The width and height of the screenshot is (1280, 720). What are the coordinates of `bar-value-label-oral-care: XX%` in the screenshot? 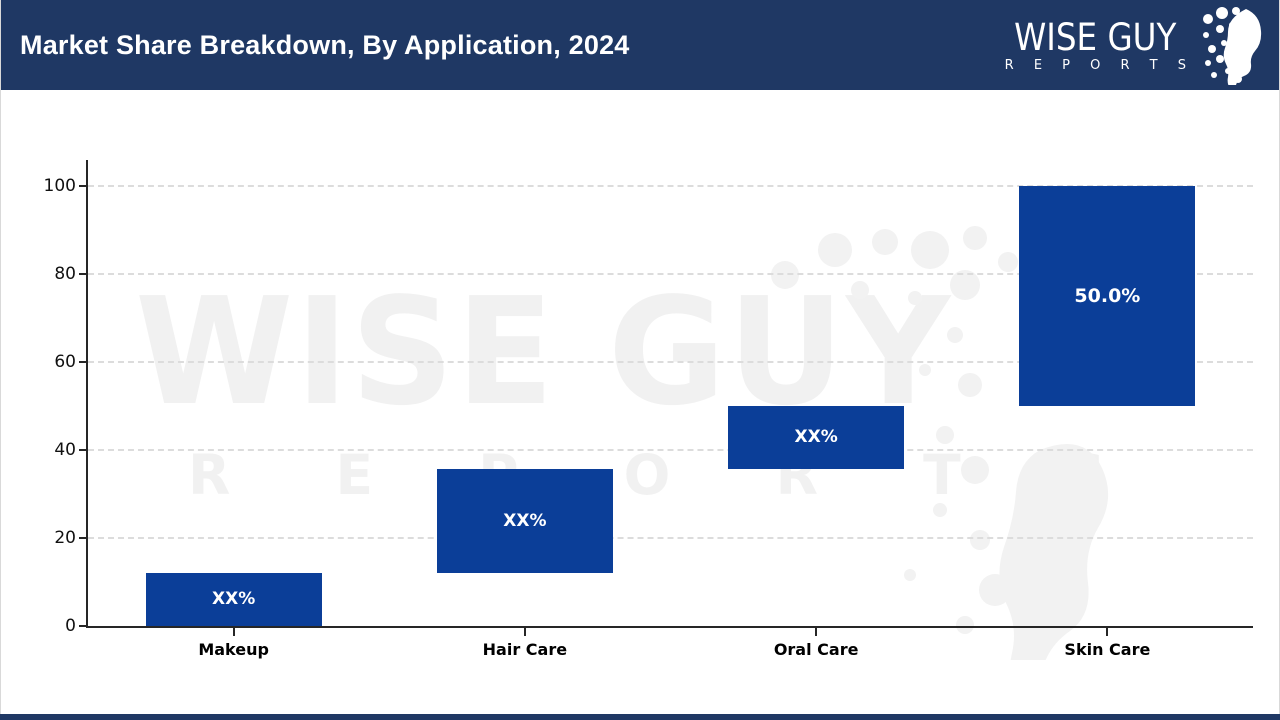 It's located at (816, 437).